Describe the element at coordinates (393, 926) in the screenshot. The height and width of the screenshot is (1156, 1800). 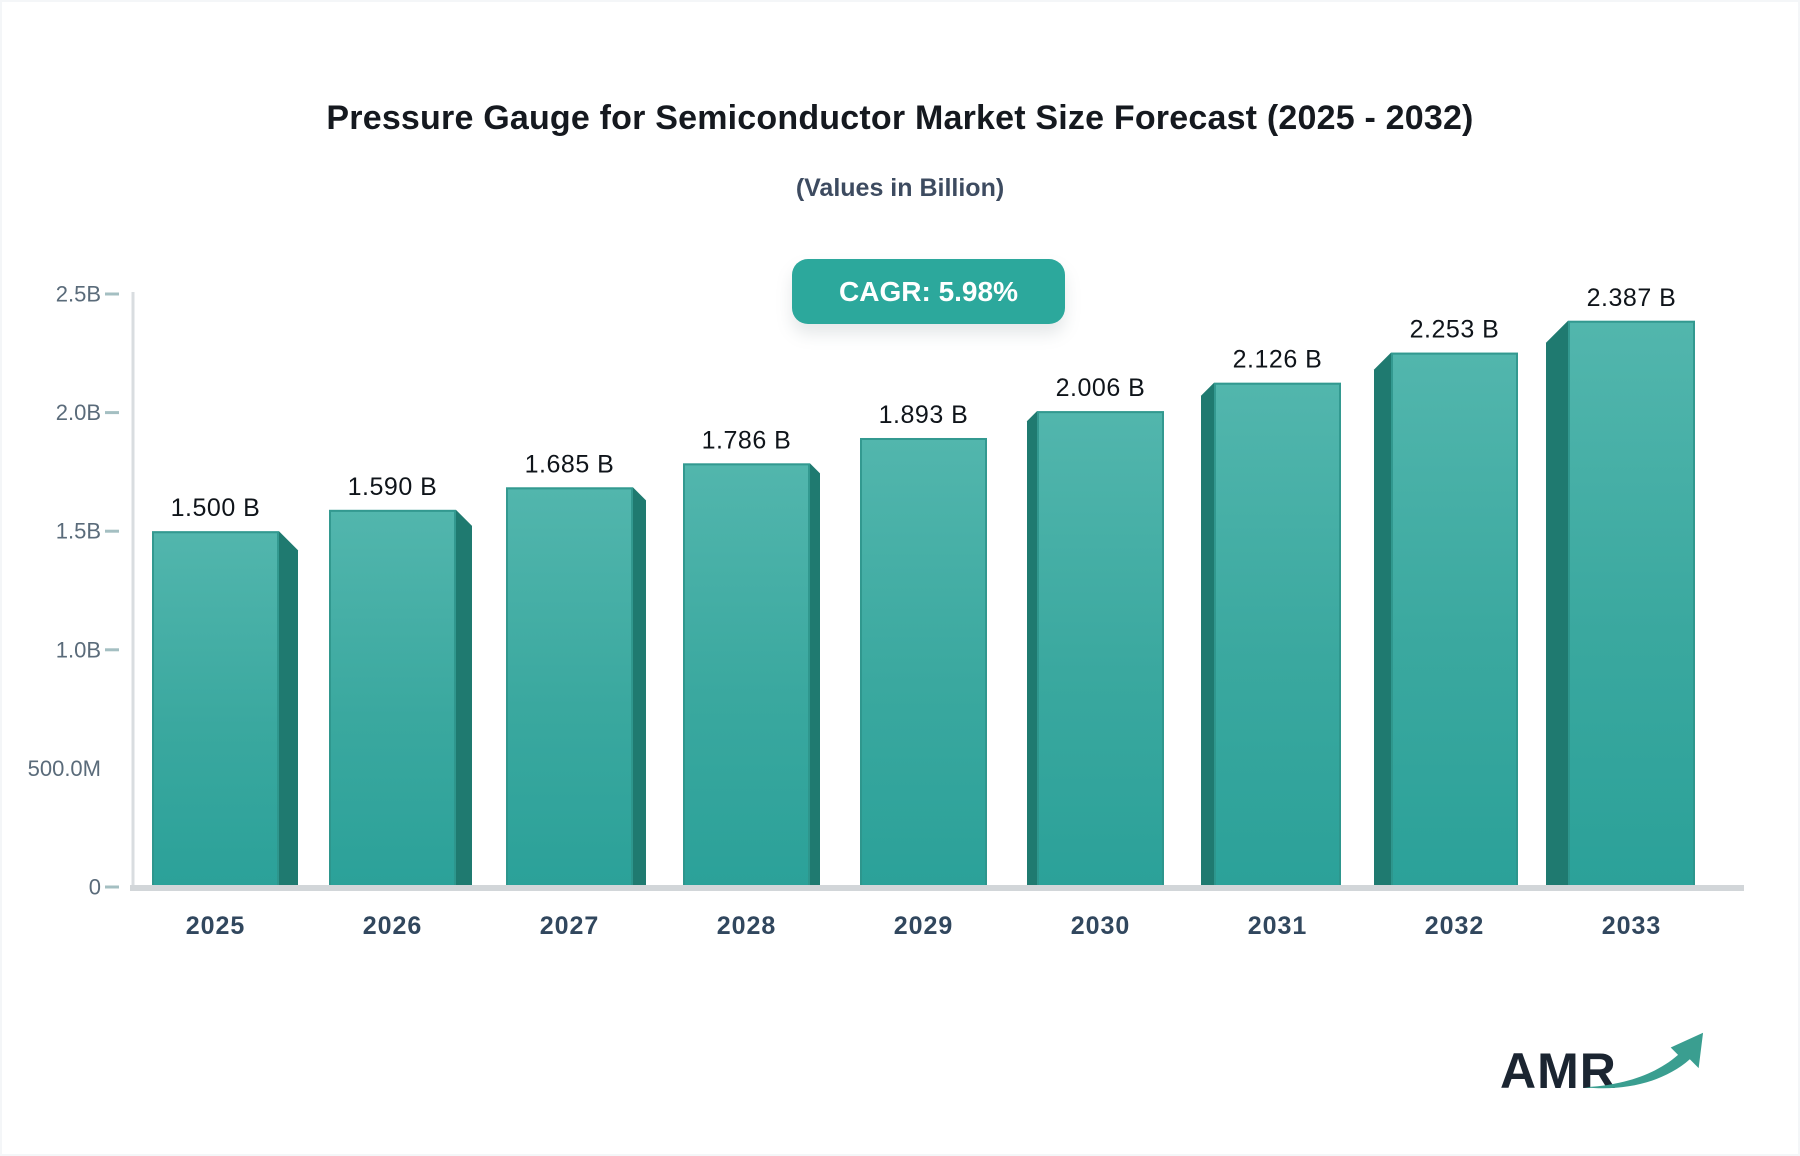
I see `x-axis-label: 2026` at that location.